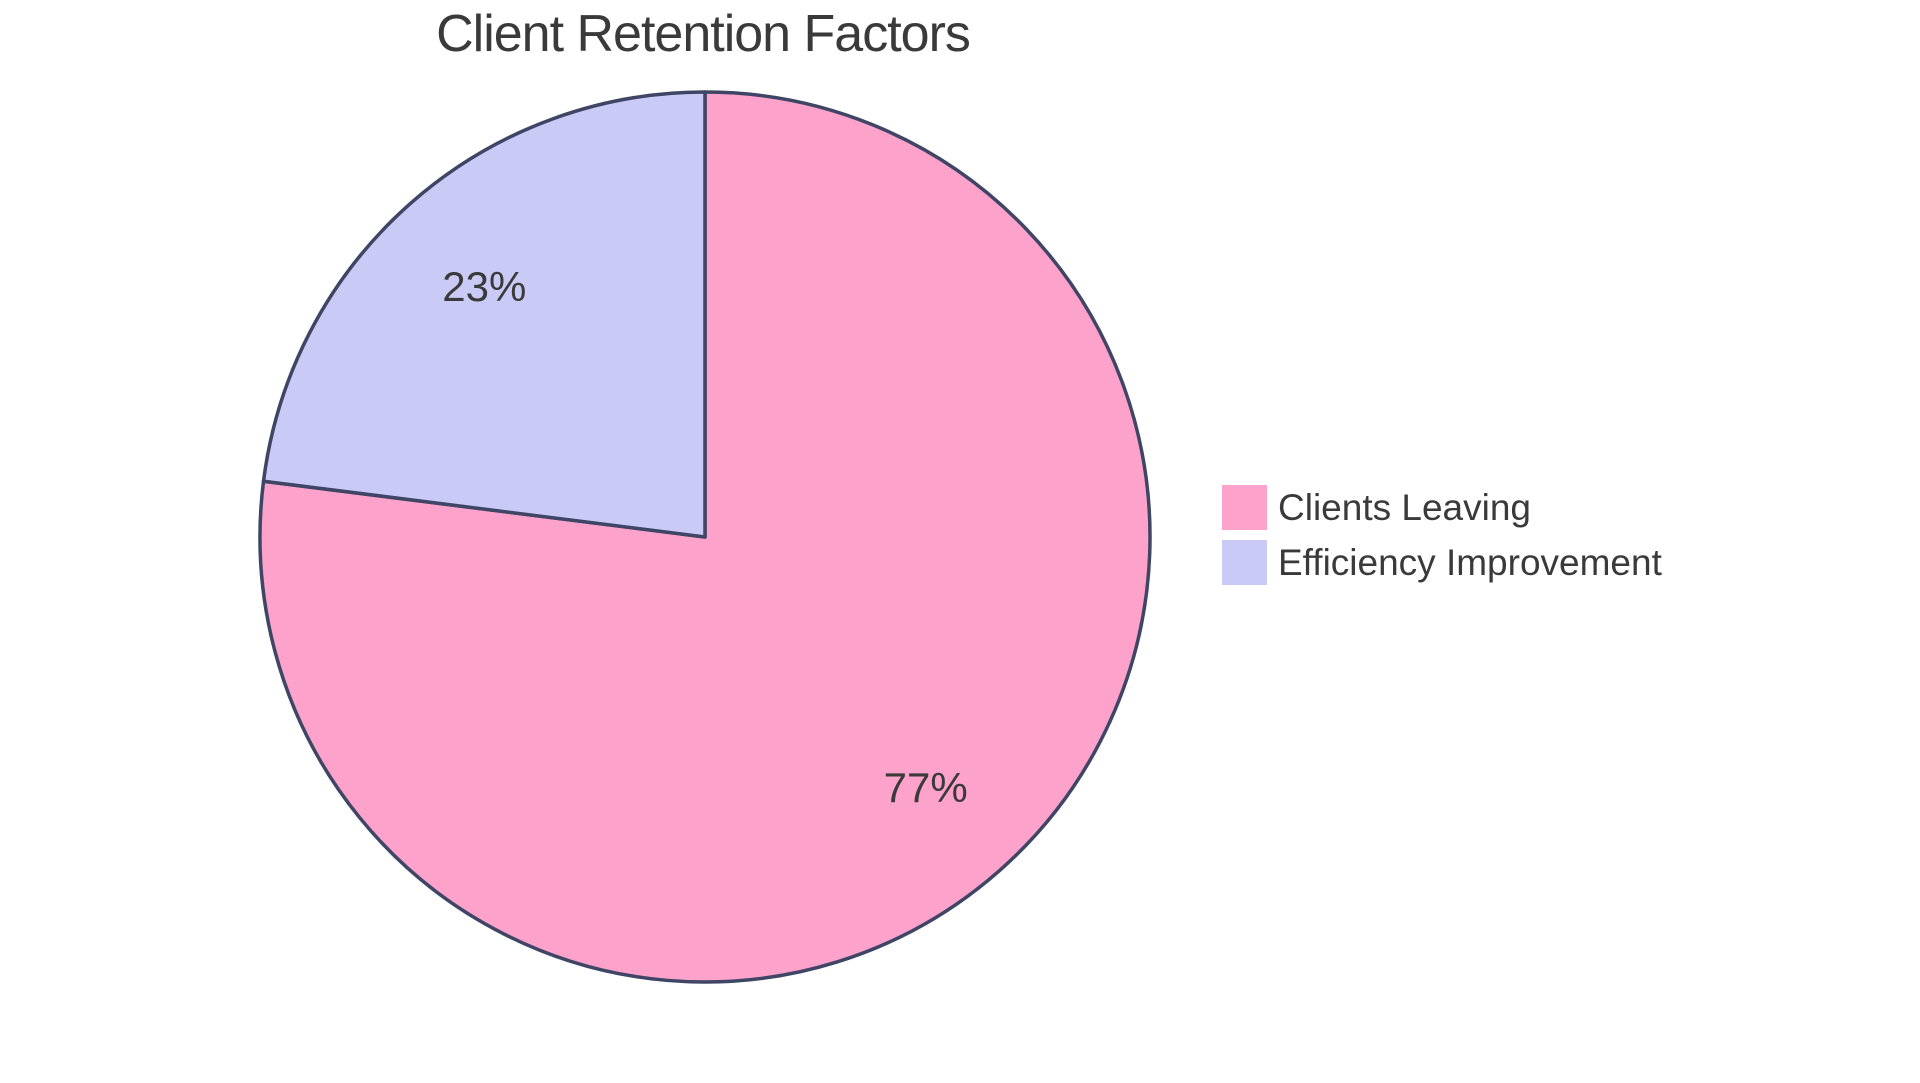  Describe the element at coordinates (484, 314) in the screenshot. I see `pie-slice-efficiency-improvement` at that location.